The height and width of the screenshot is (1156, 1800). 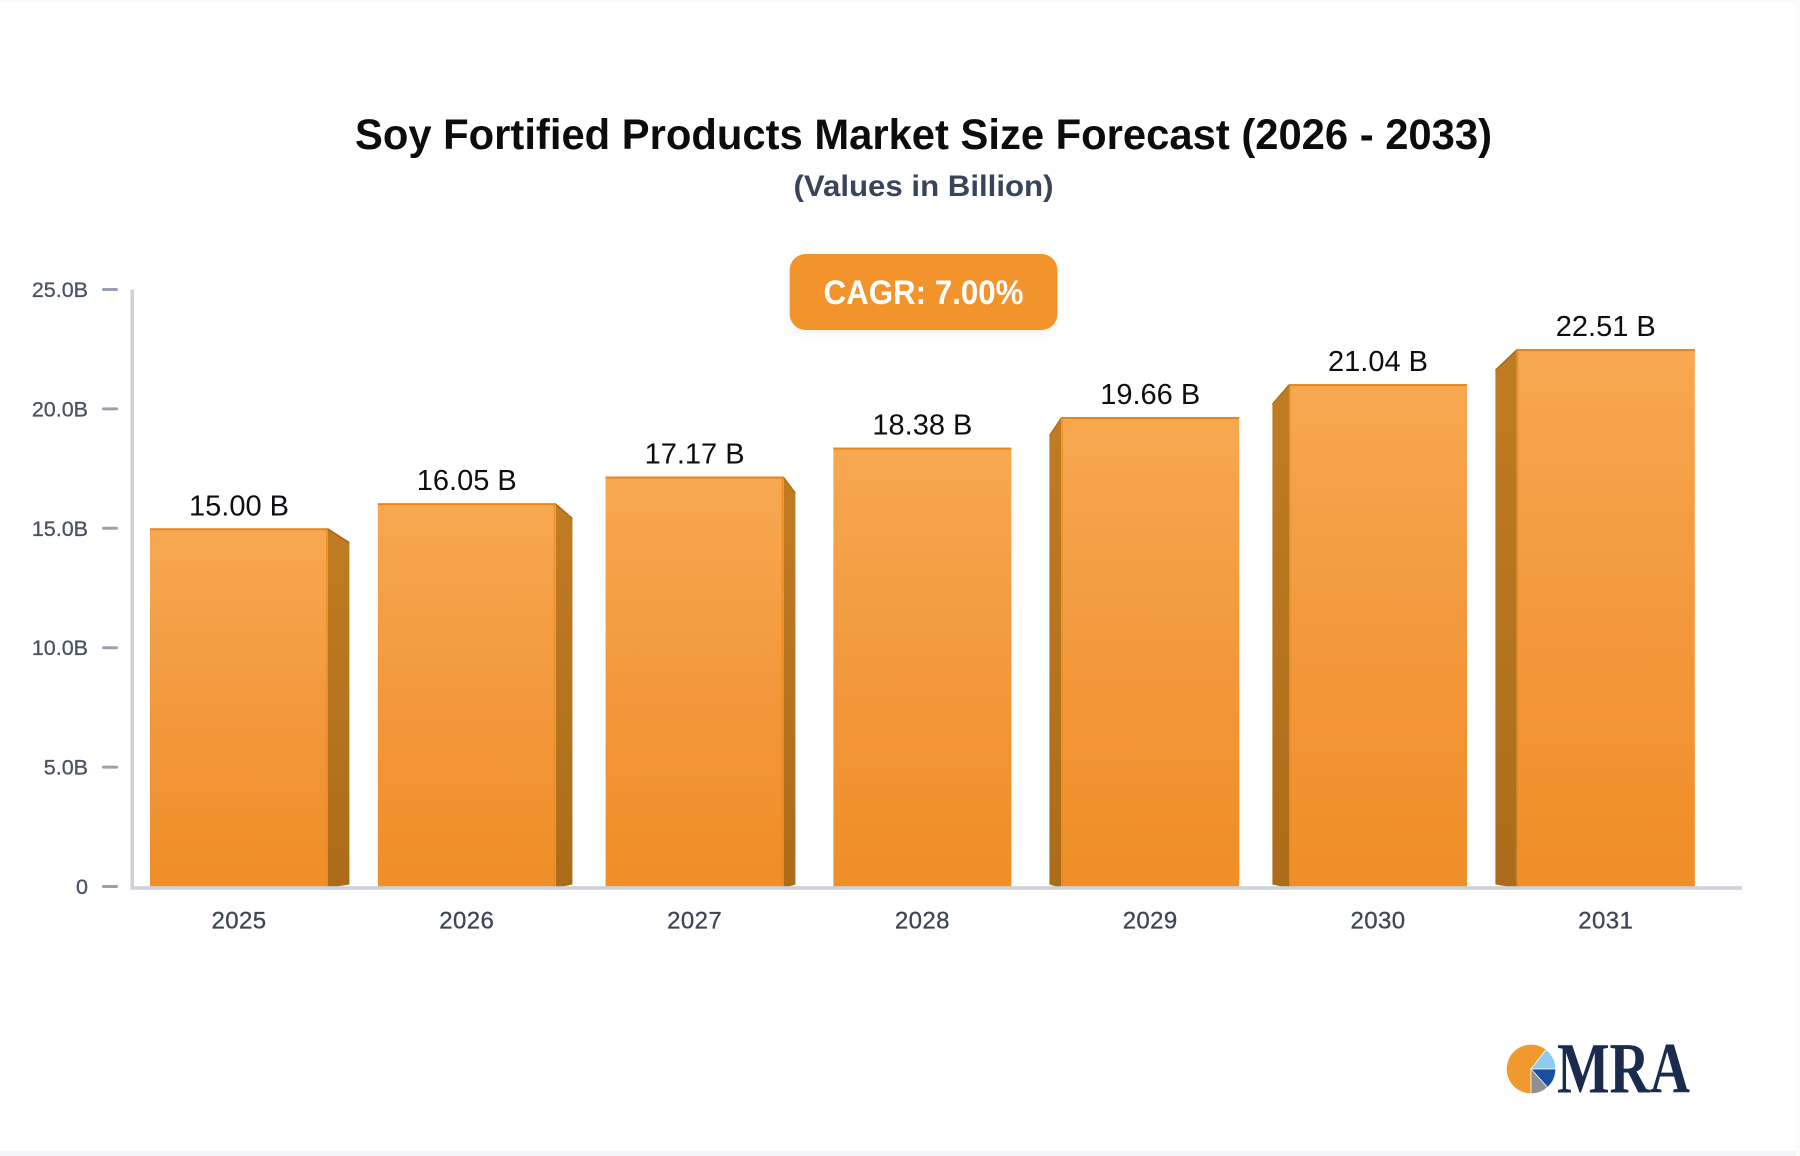 What do you see at coordinates (694, 921) in the screenshot?
I see `svg-text: 2027` at bounding box center [694, 921].